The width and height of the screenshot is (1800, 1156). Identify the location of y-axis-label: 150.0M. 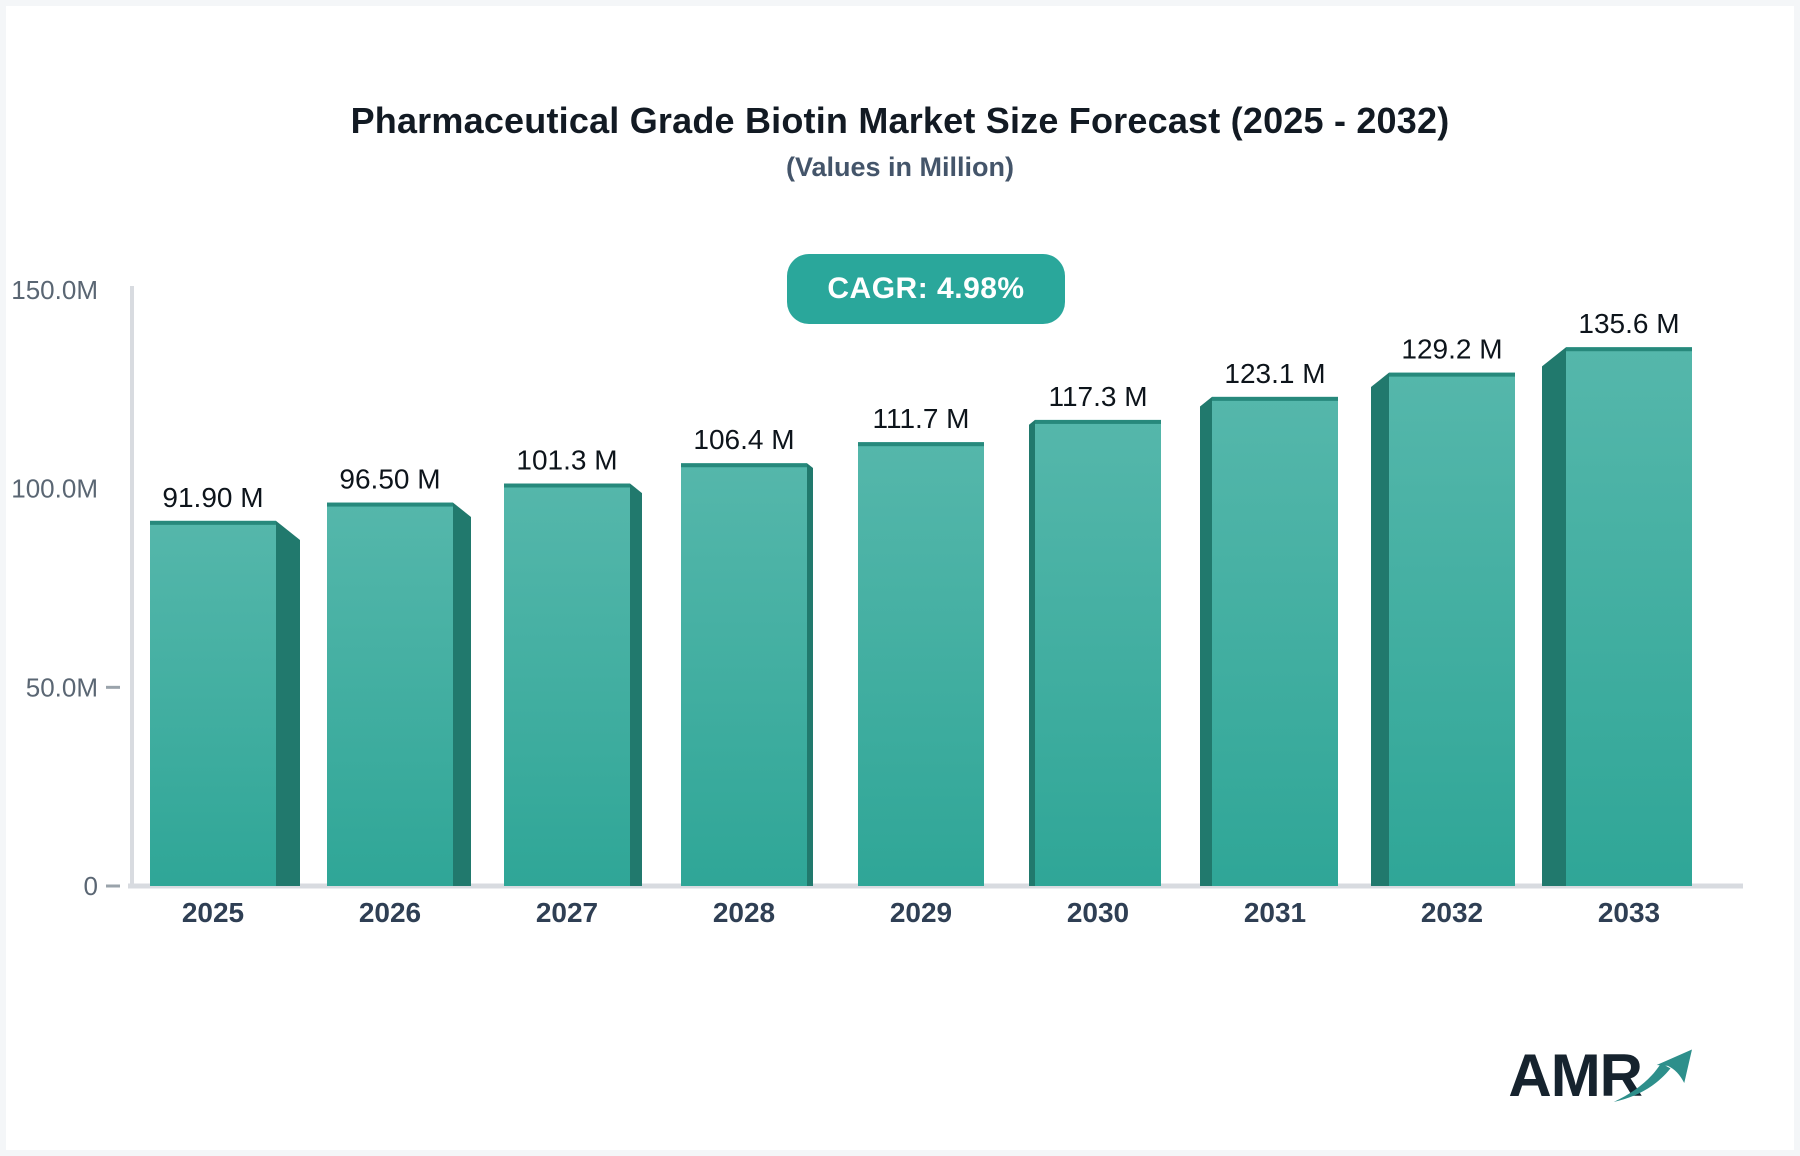
(54, 290).